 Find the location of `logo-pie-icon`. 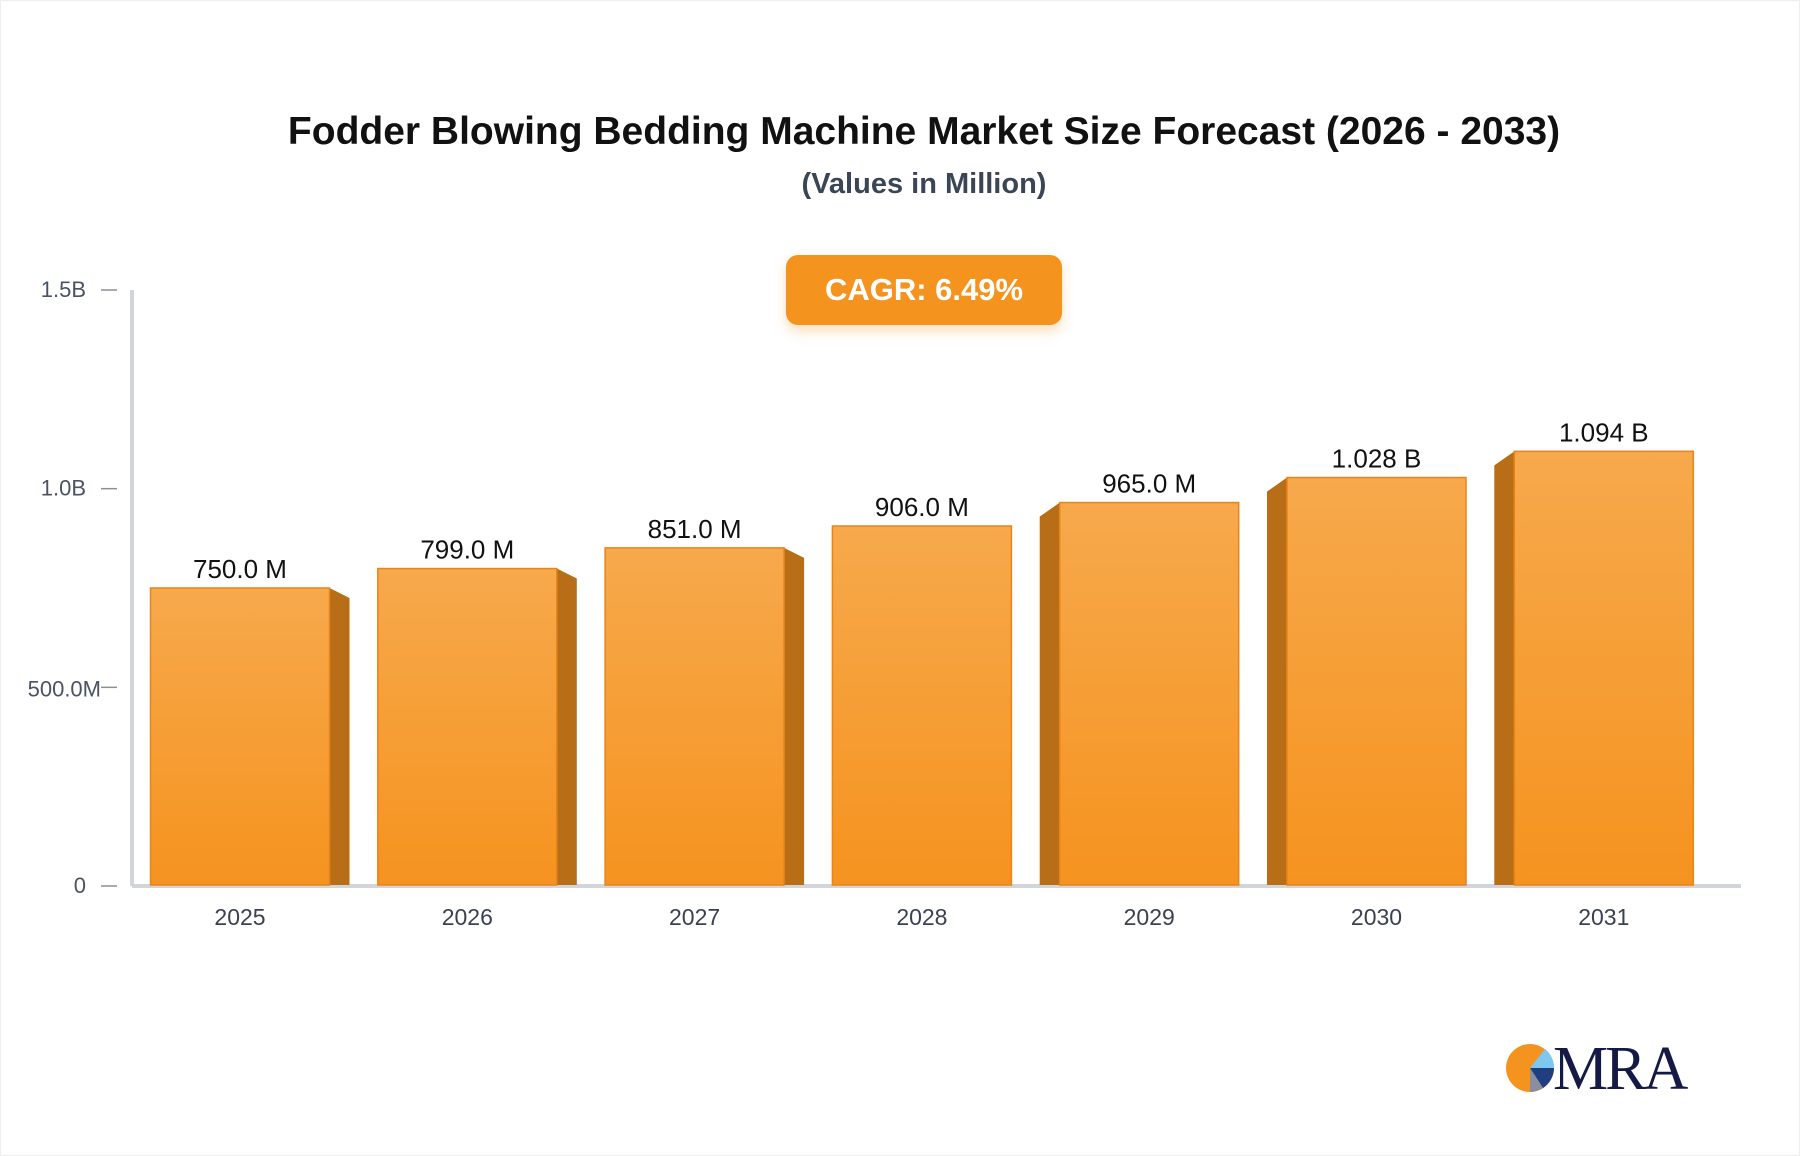

logo-pie-icon is located at coordinates (1530, 1068).